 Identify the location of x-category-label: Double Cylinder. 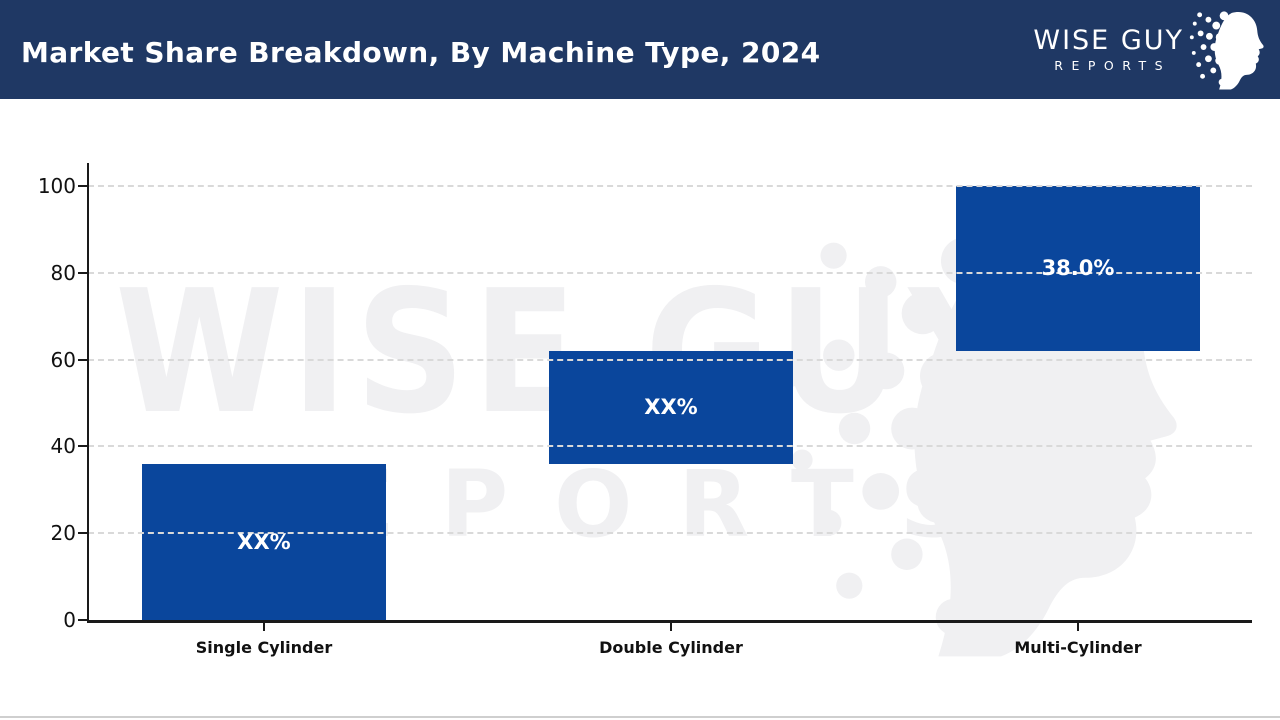
(671, 647).